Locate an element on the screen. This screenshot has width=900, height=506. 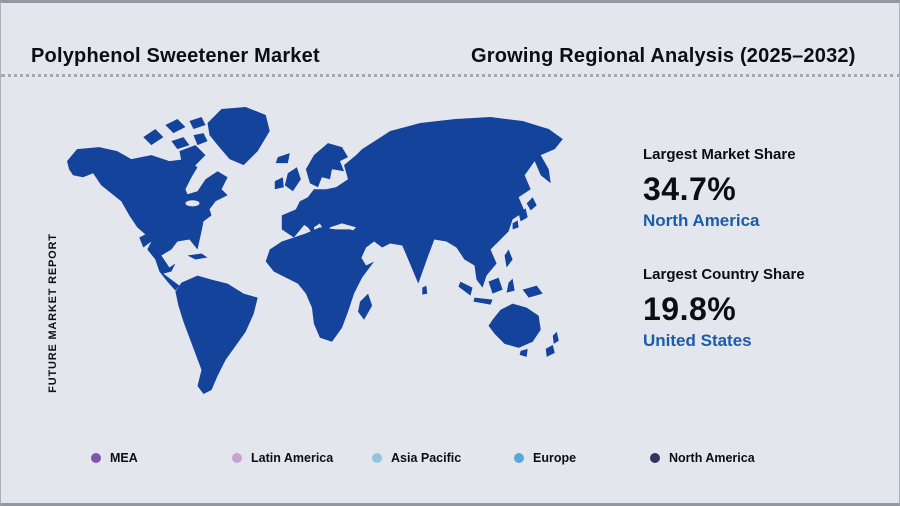
map-europe is located at coordinates (327, 165).